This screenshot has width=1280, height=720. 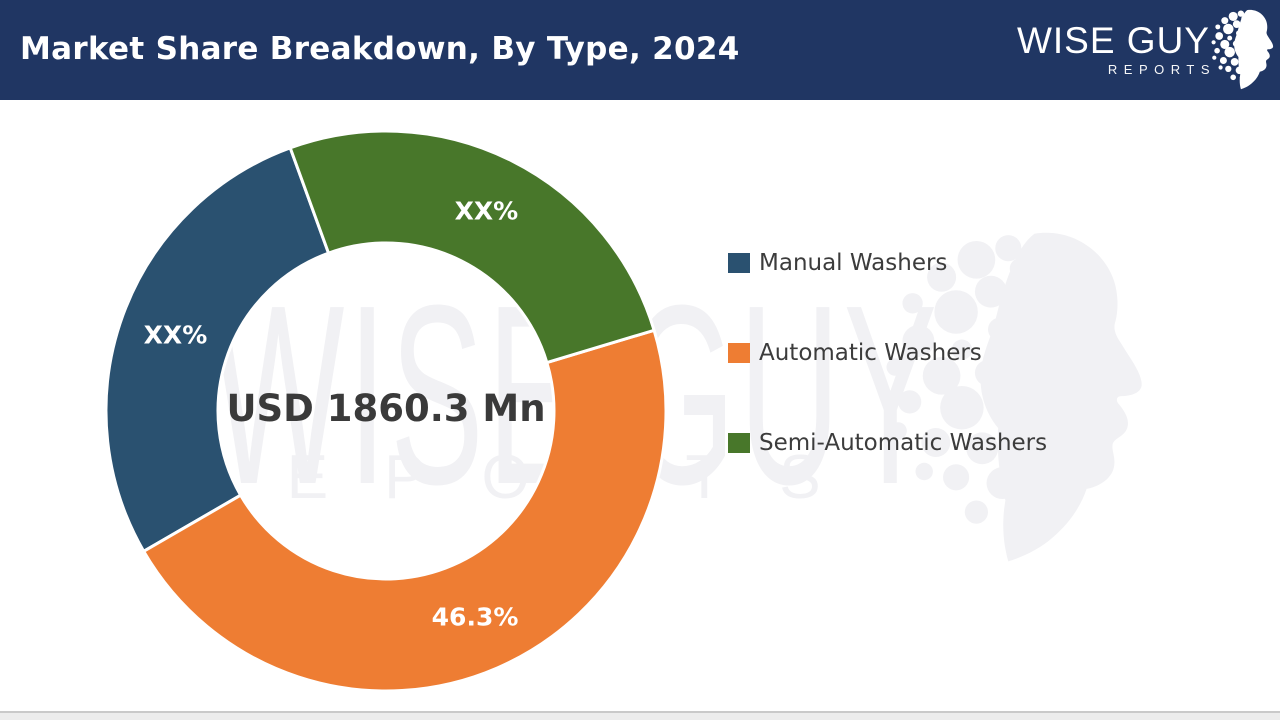 I want to click on legend-label: Automatic Washers, so click(x=870, y=352).